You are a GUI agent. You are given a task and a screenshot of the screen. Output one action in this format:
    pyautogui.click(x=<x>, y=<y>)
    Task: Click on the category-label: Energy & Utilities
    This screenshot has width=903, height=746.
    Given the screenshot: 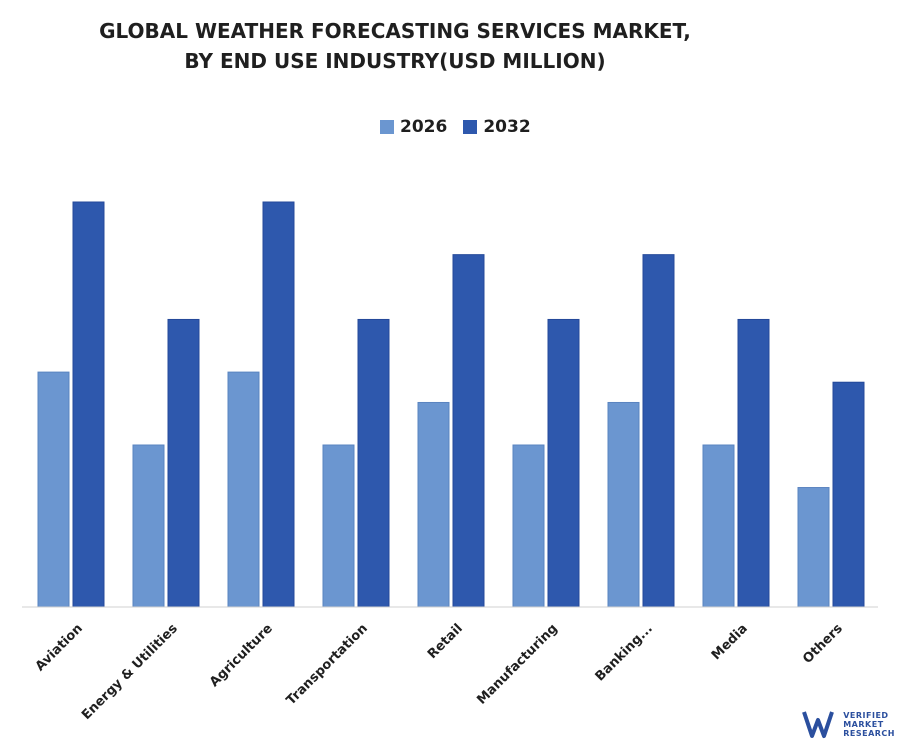 What is the action you would take?
    pyautogui.click(x=130, y=672)
    